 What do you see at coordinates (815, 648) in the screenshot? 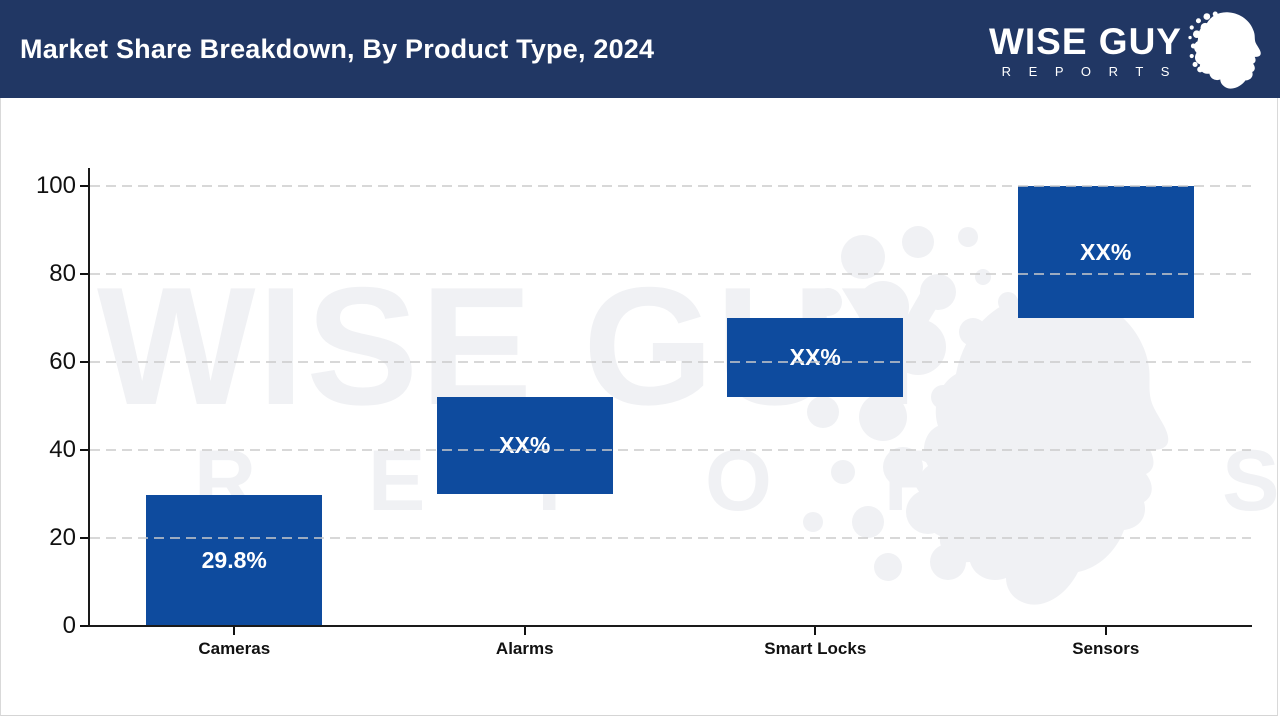
I see `x-axis-category-label: Smart Locks` at bounding box center [815, 648].